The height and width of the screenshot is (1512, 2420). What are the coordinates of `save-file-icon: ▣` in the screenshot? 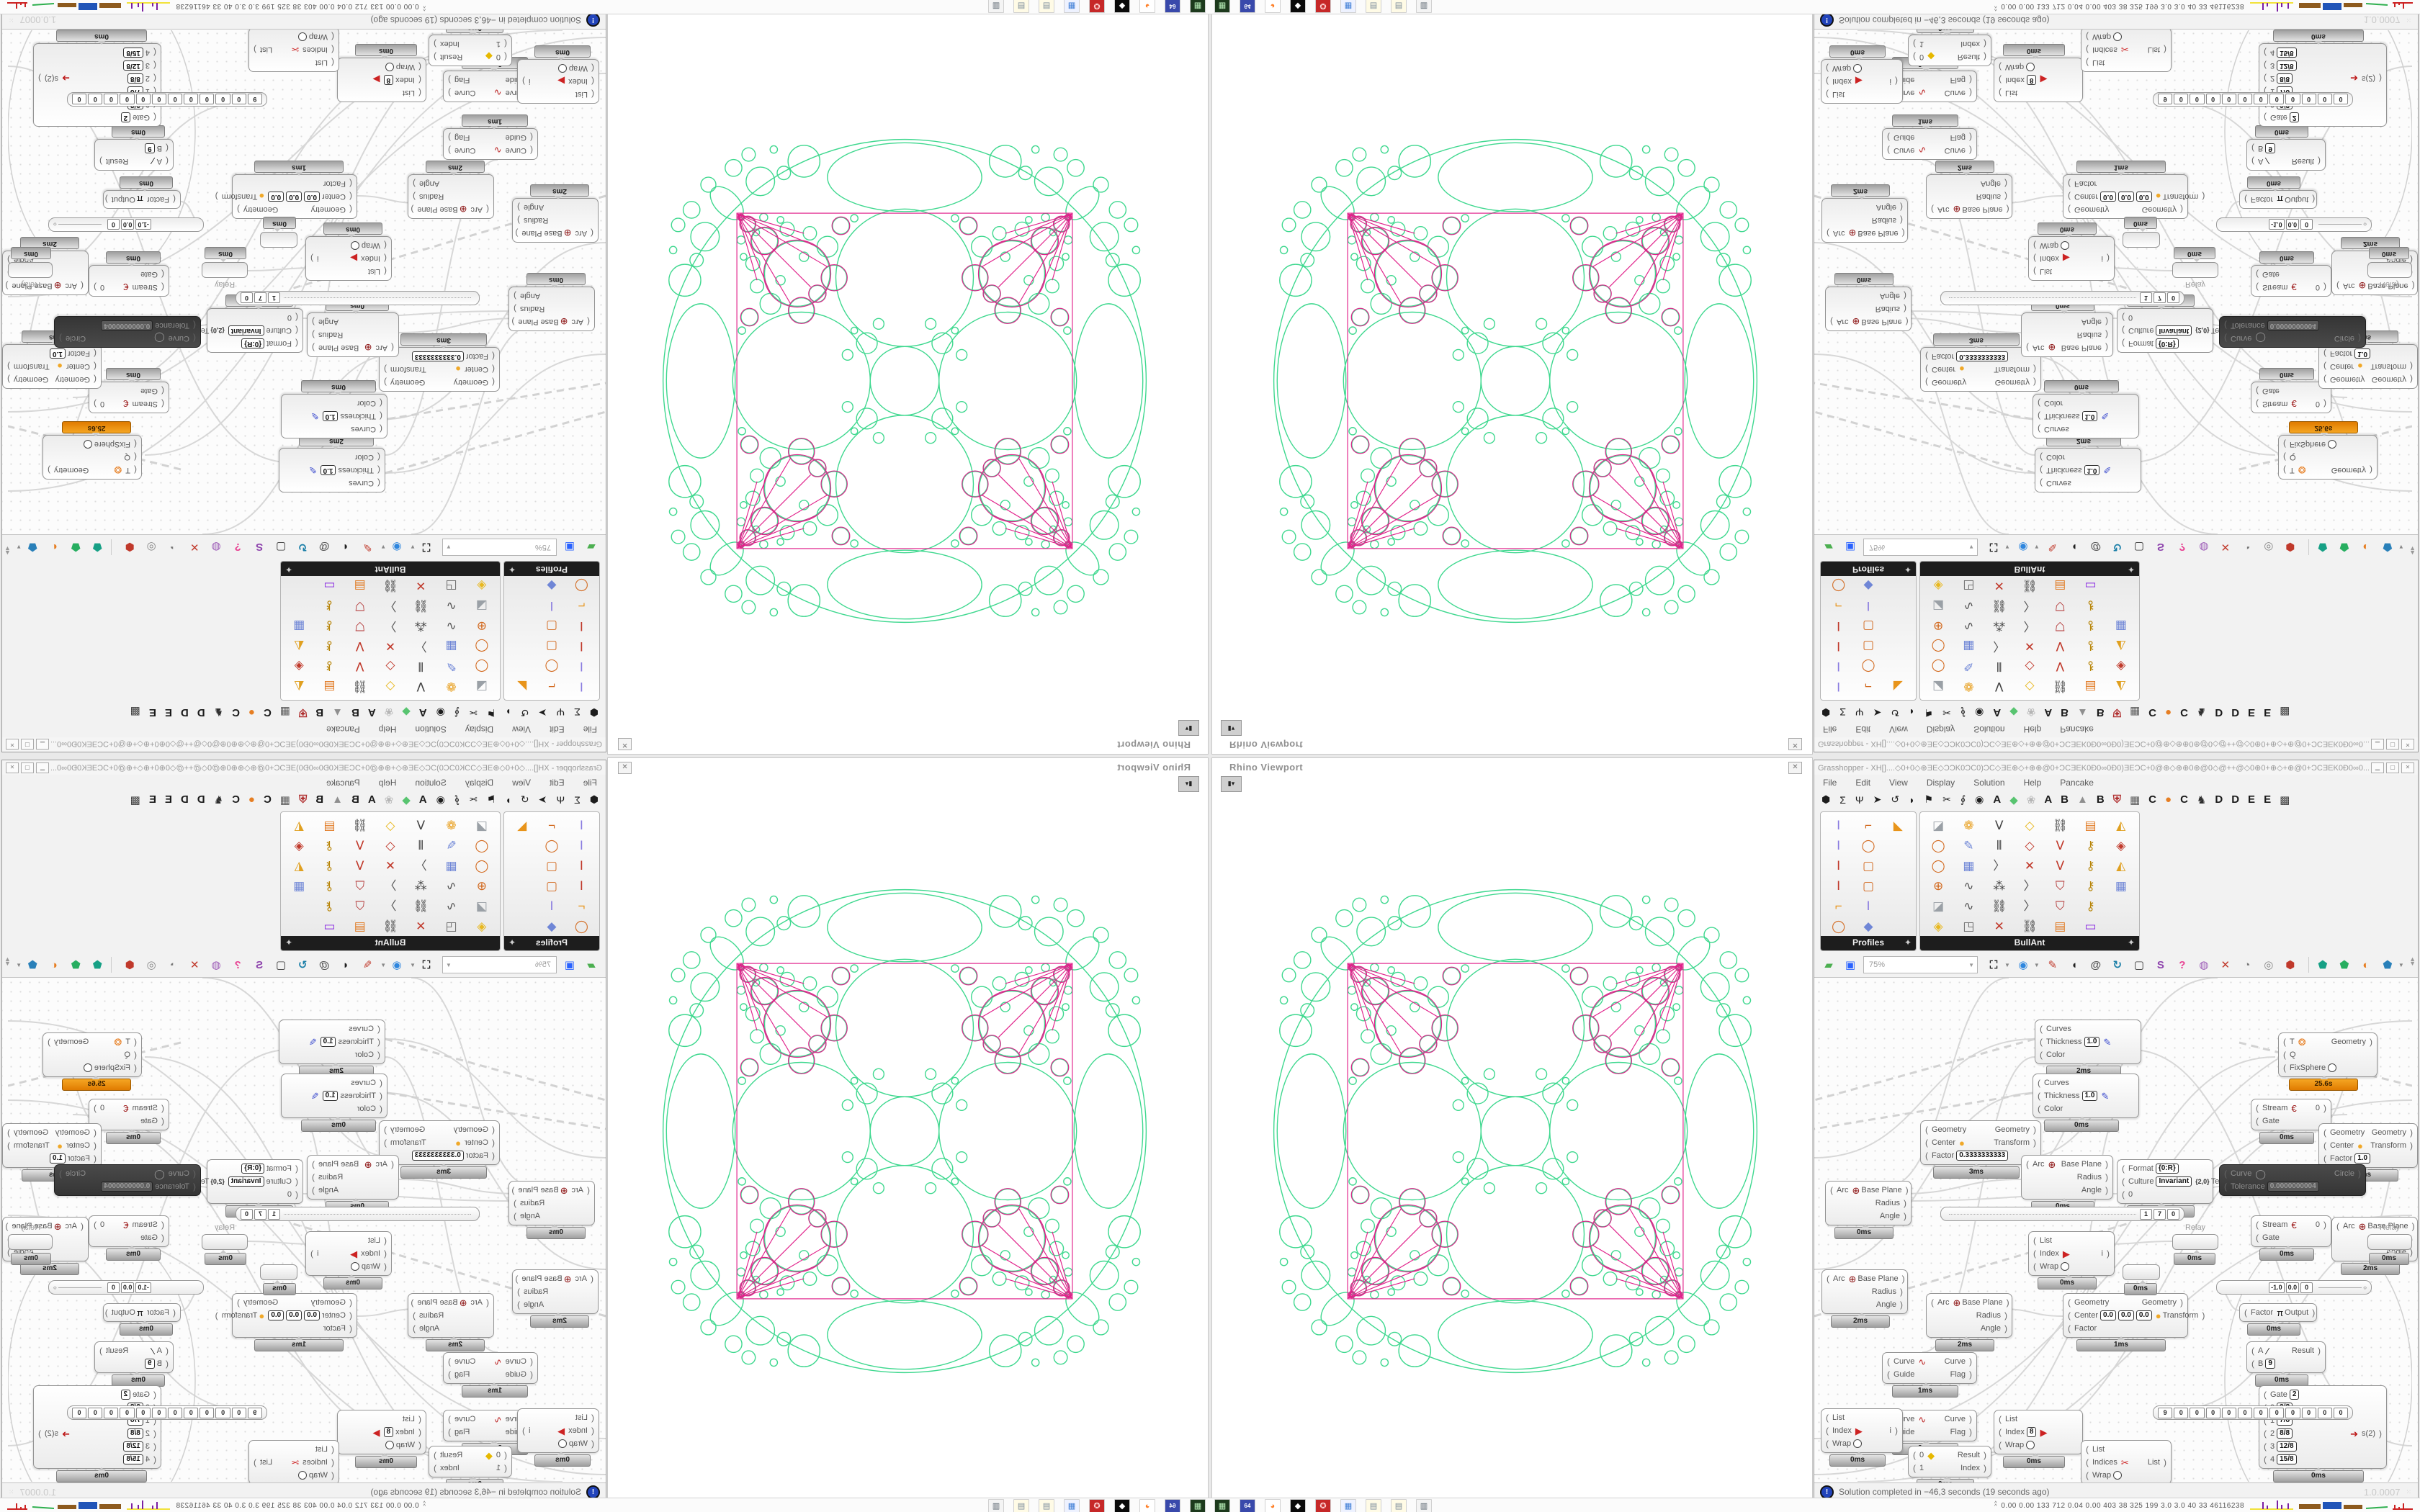 It's located at (569, 547).